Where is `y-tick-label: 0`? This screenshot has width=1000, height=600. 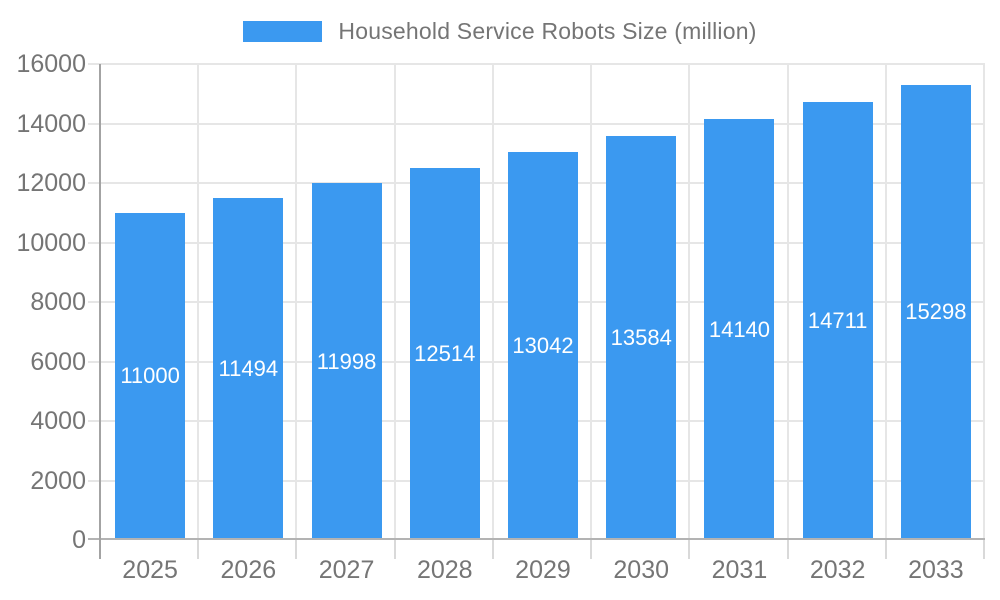
y-tick-label: 0 is located at coordinates (79, 540).